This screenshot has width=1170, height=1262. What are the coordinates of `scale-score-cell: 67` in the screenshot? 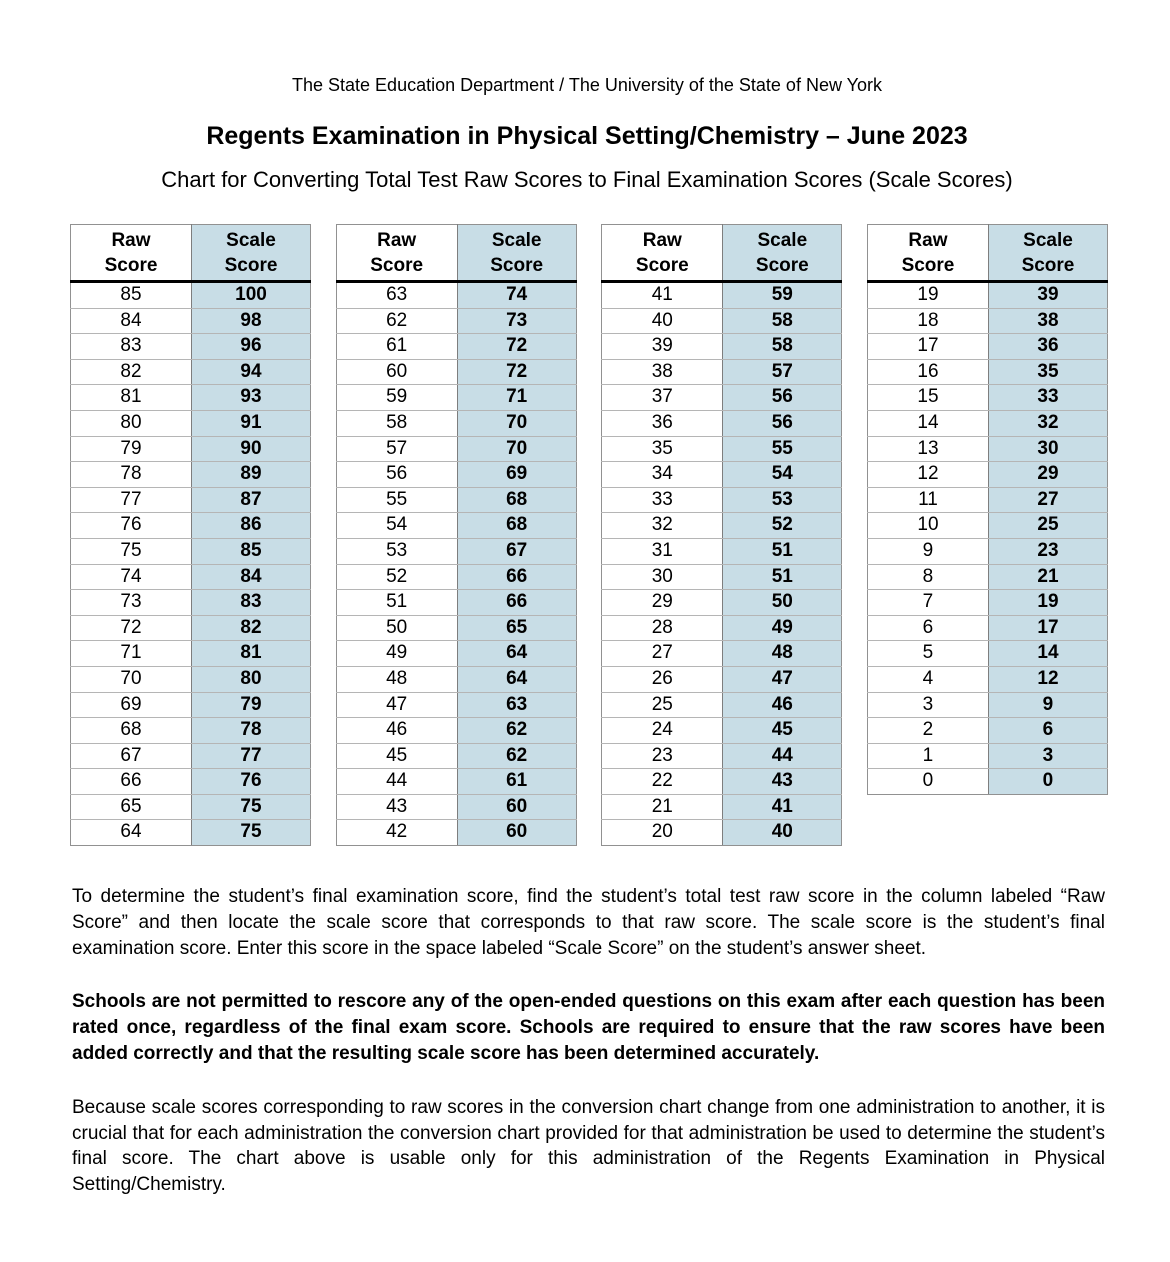 It's located at (516, 551).